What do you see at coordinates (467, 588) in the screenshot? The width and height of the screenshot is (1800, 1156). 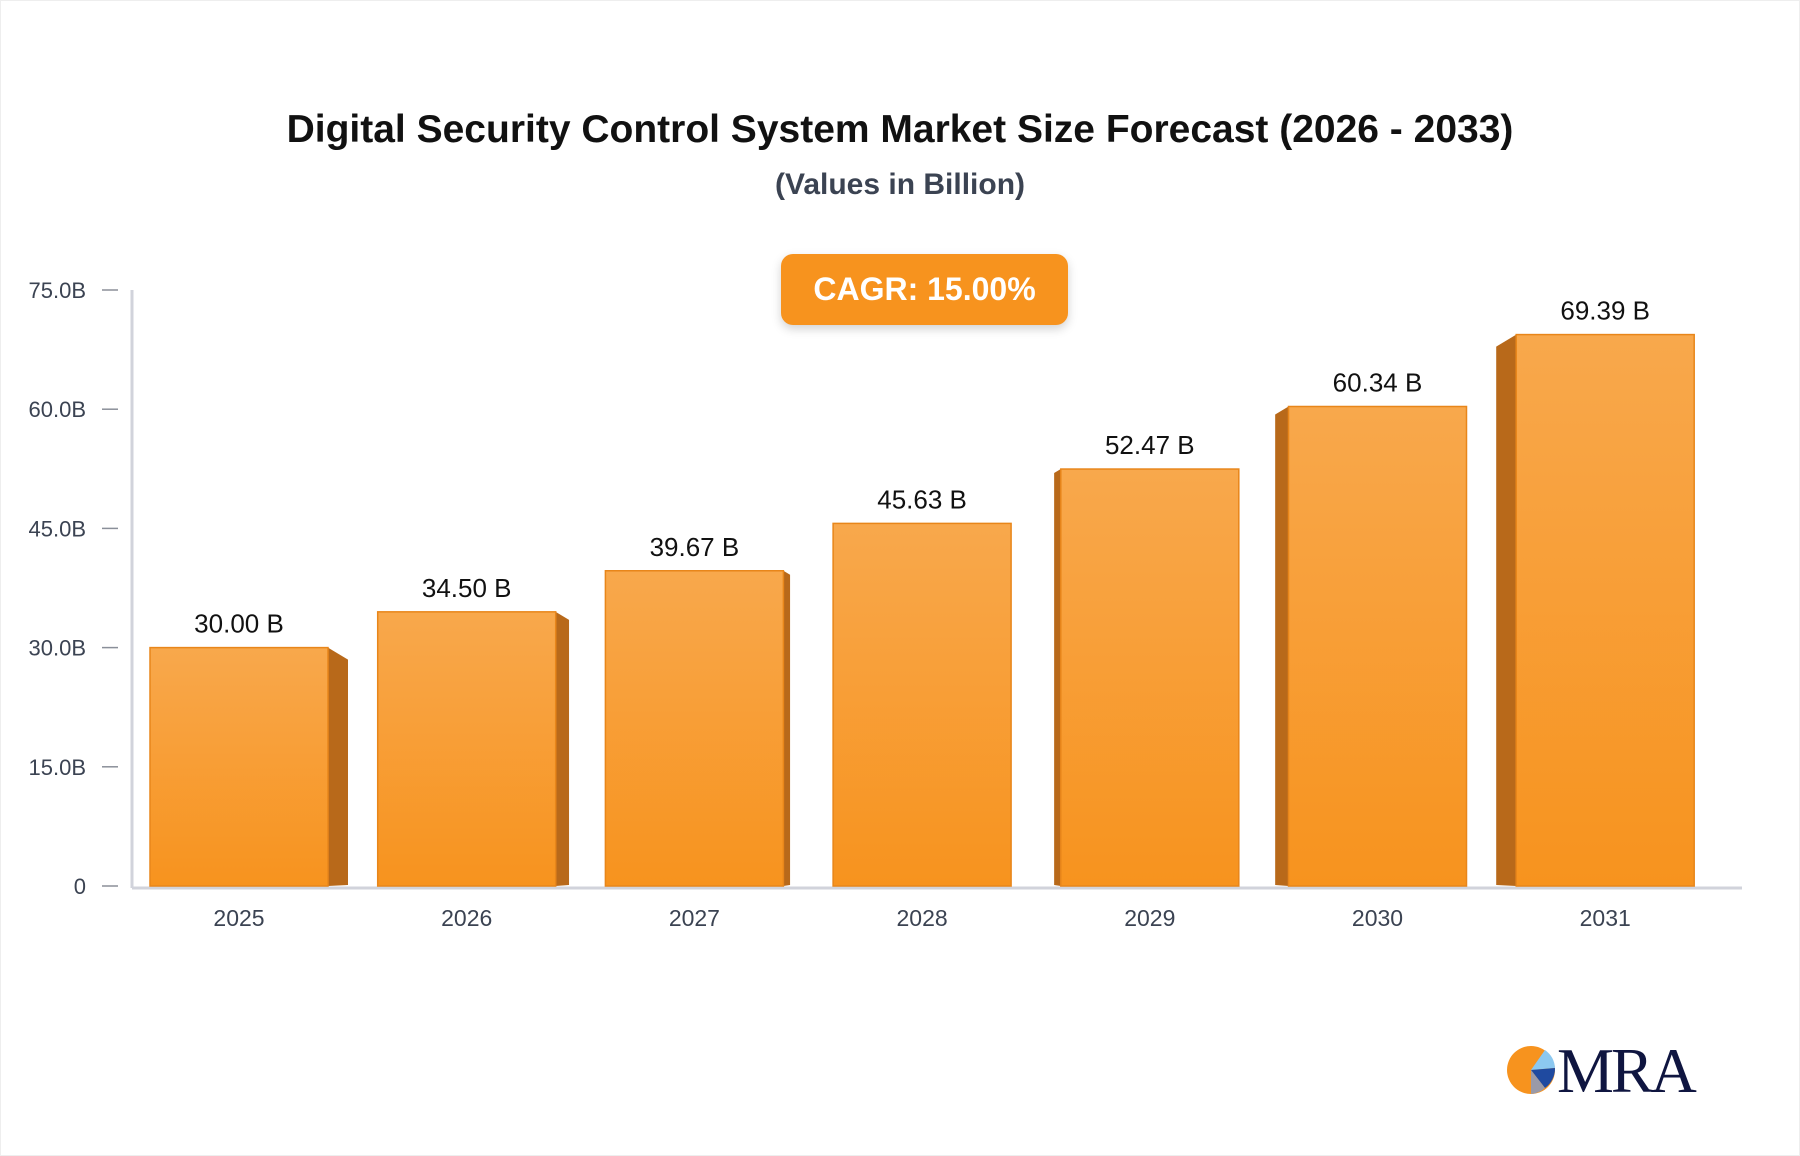 I see `data-label: 34.50 B` at bounding box center [467, 588].